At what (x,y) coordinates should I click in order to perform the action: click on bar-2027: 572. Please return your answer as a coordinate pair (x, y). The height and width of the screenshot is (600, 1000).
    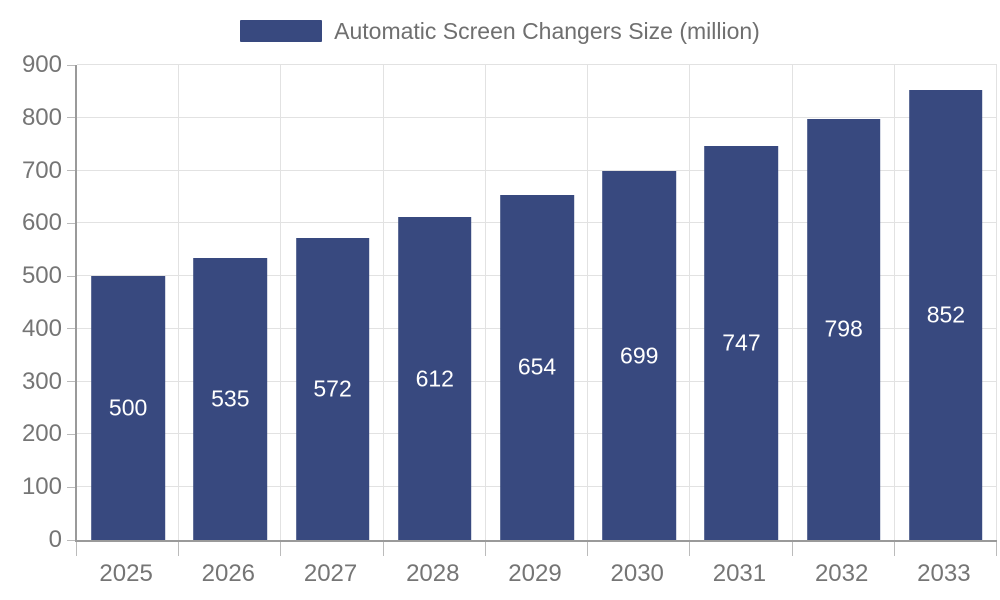
    Looking at the image, I should click on (332, 389).